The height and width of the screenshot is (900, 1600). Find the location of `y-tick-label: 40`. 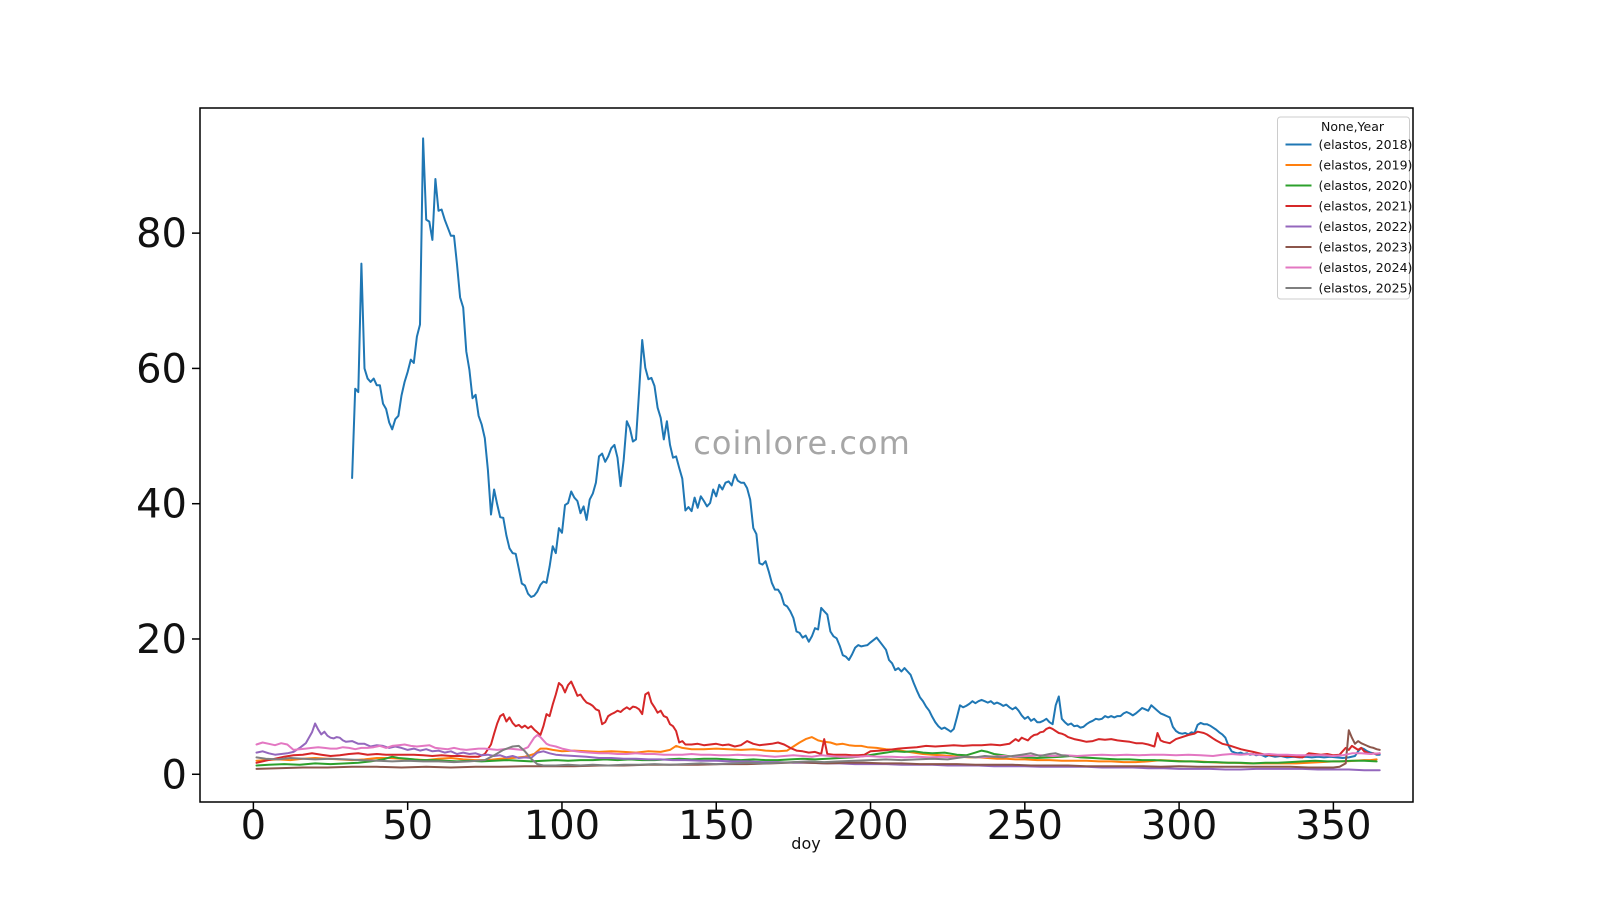

y-tick-label: 40 is located at coordinates (161, 505).